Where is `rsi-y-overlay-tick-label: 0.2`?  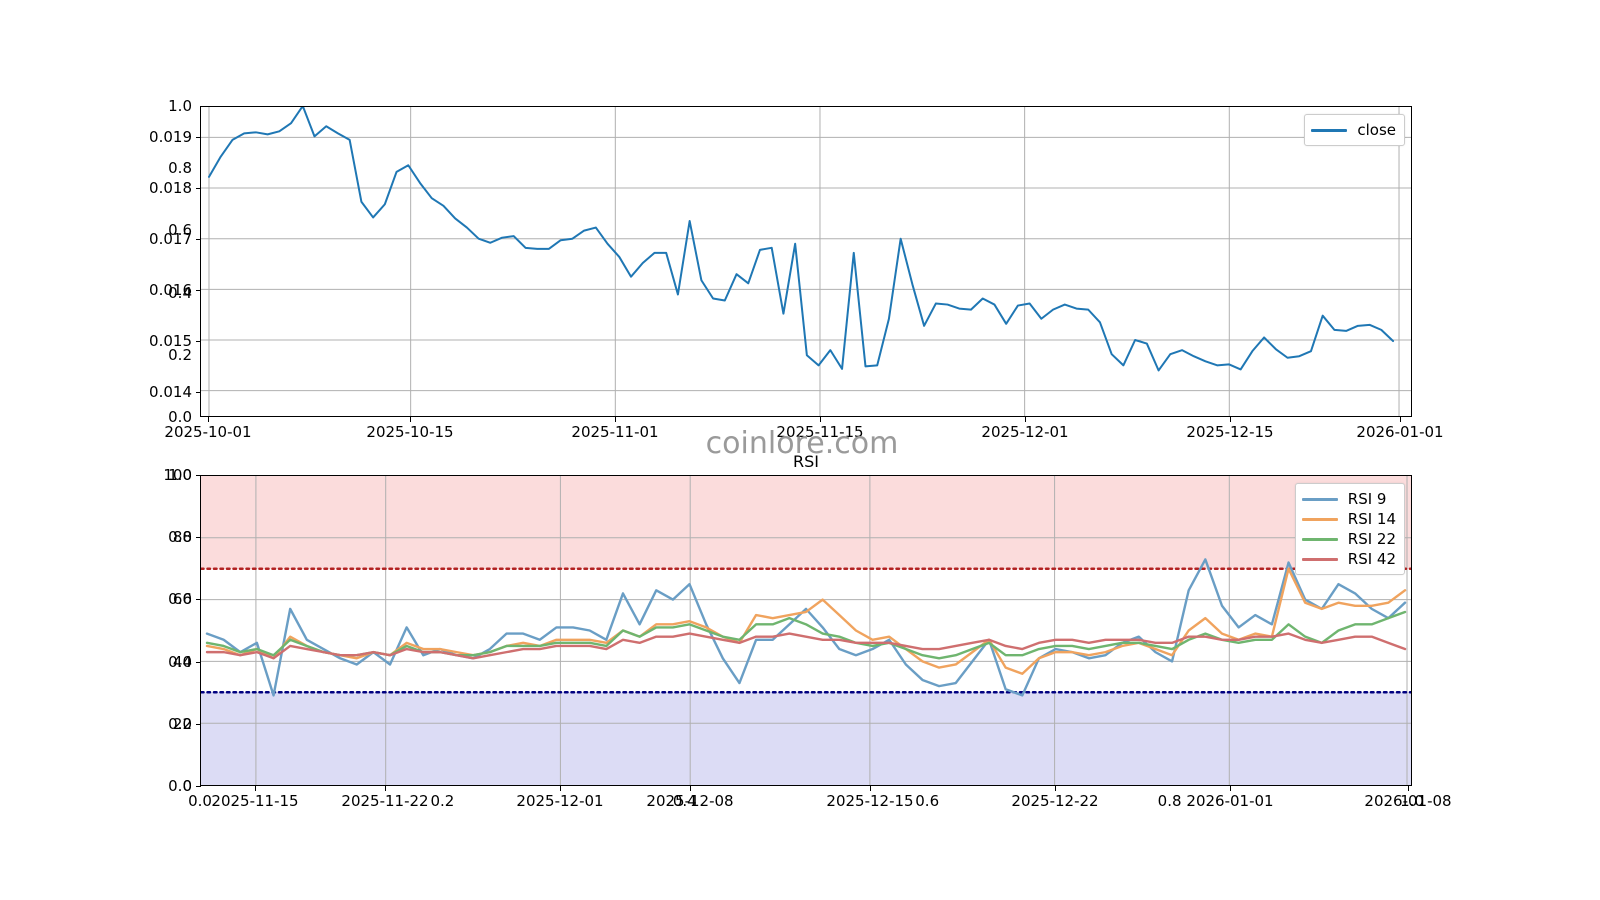 rsi-y-overlay-tick-label: 0.2 is located at coordinates (180, 723).